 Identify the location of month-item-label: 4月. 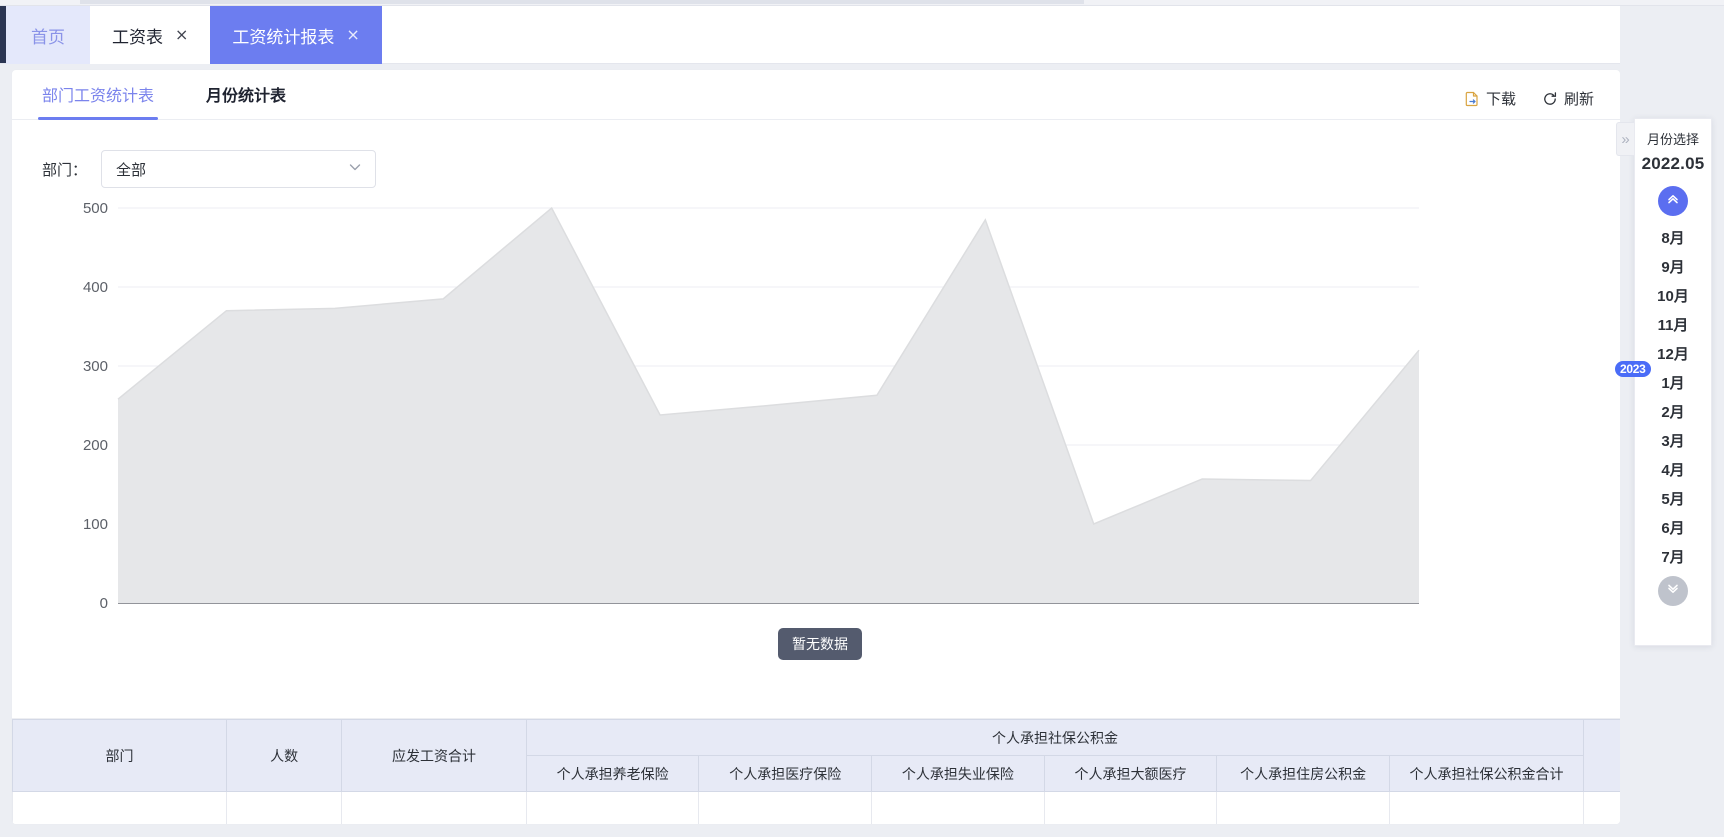
(1673, 470).